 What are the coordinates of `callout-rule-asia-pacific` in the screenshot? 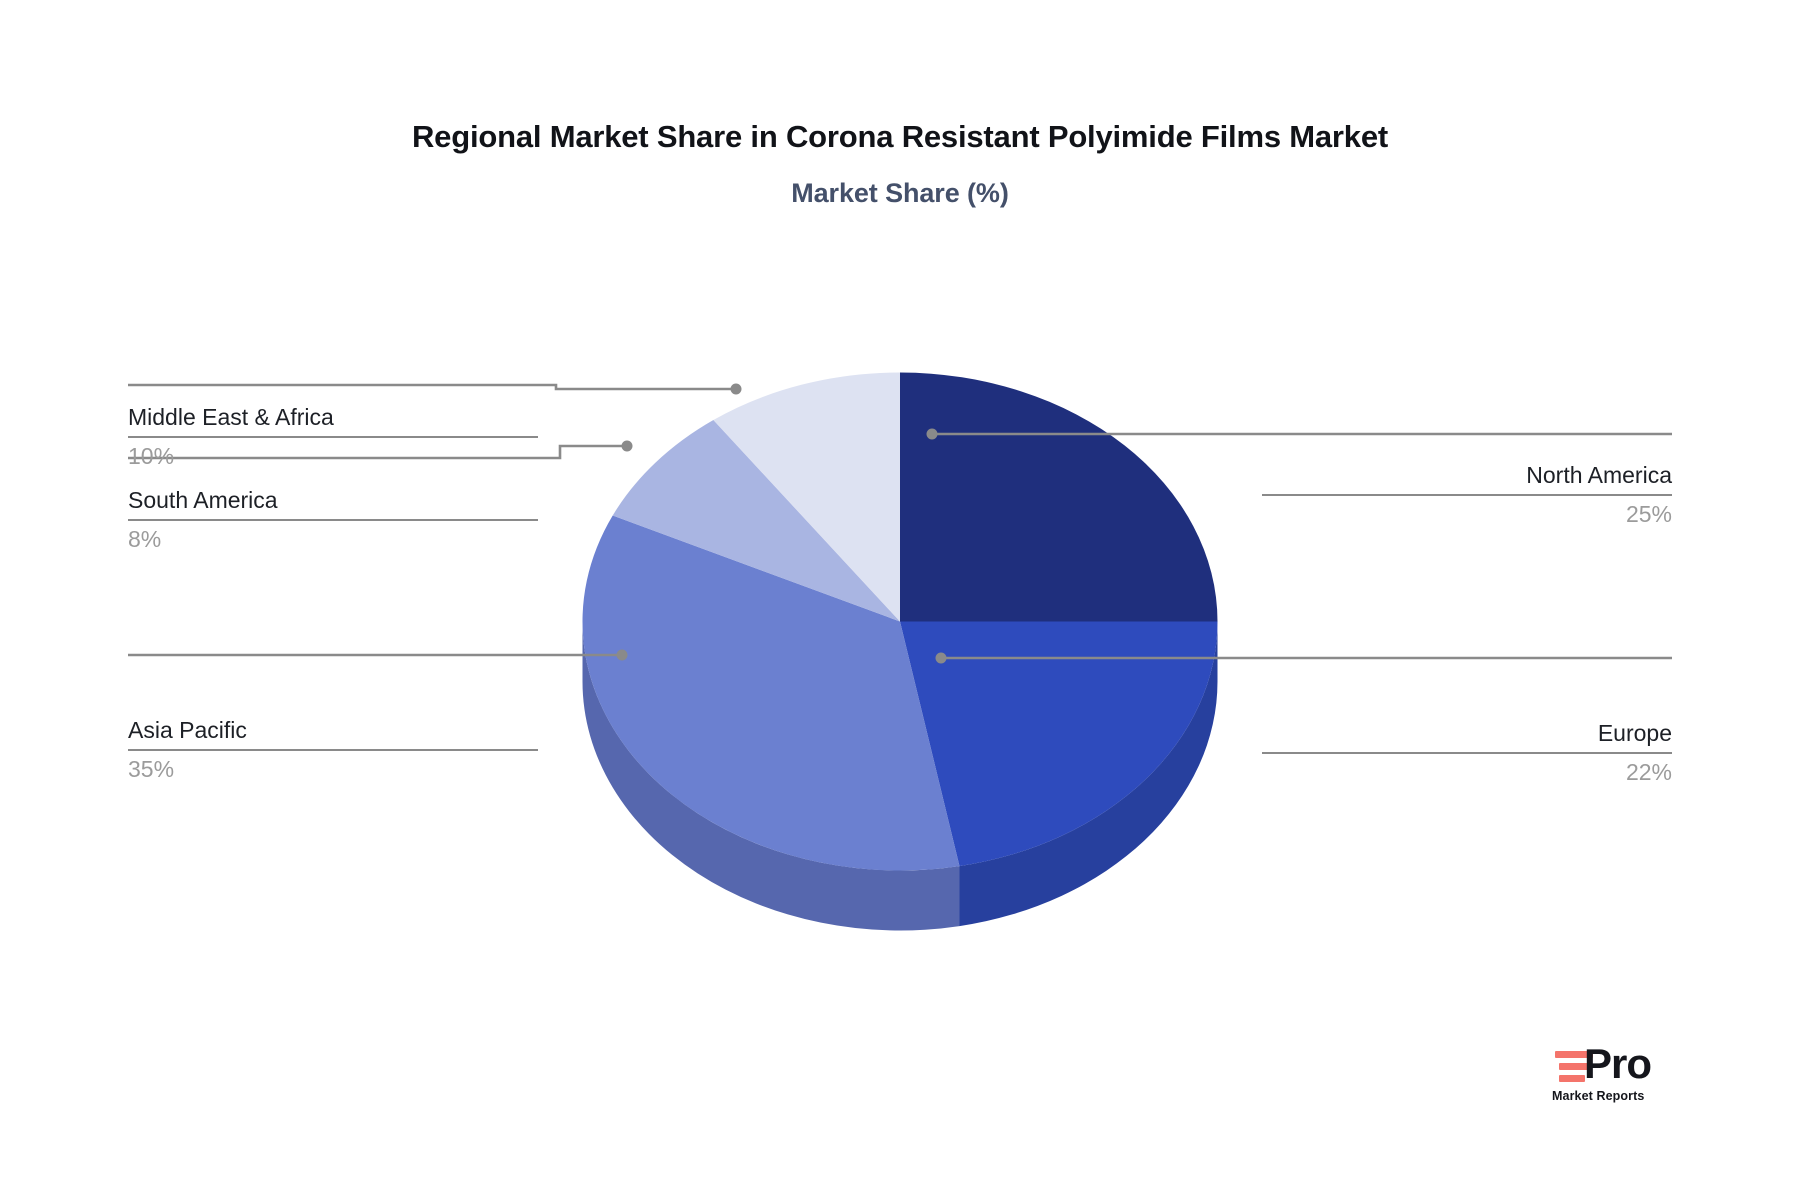 It's located at (333, 750).